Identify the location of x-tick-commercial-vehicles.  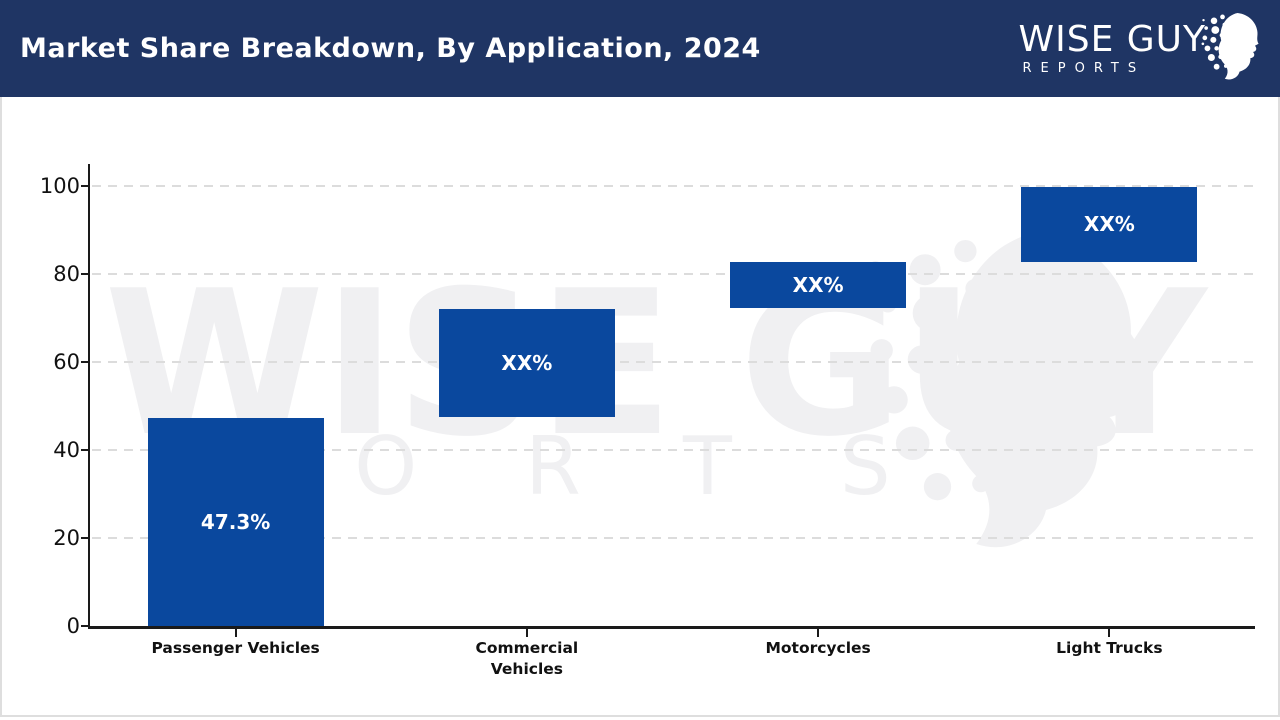
(526, 633).